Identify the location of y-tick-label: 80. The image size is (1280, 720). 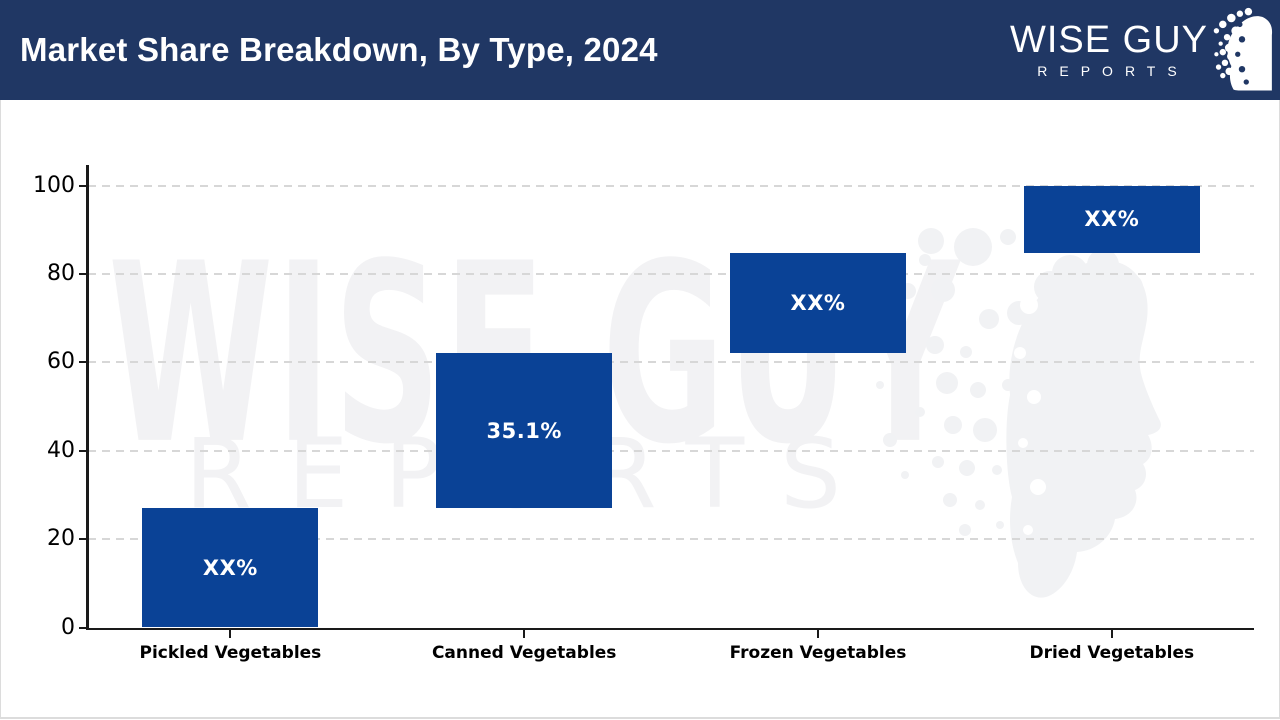
(61, 273).